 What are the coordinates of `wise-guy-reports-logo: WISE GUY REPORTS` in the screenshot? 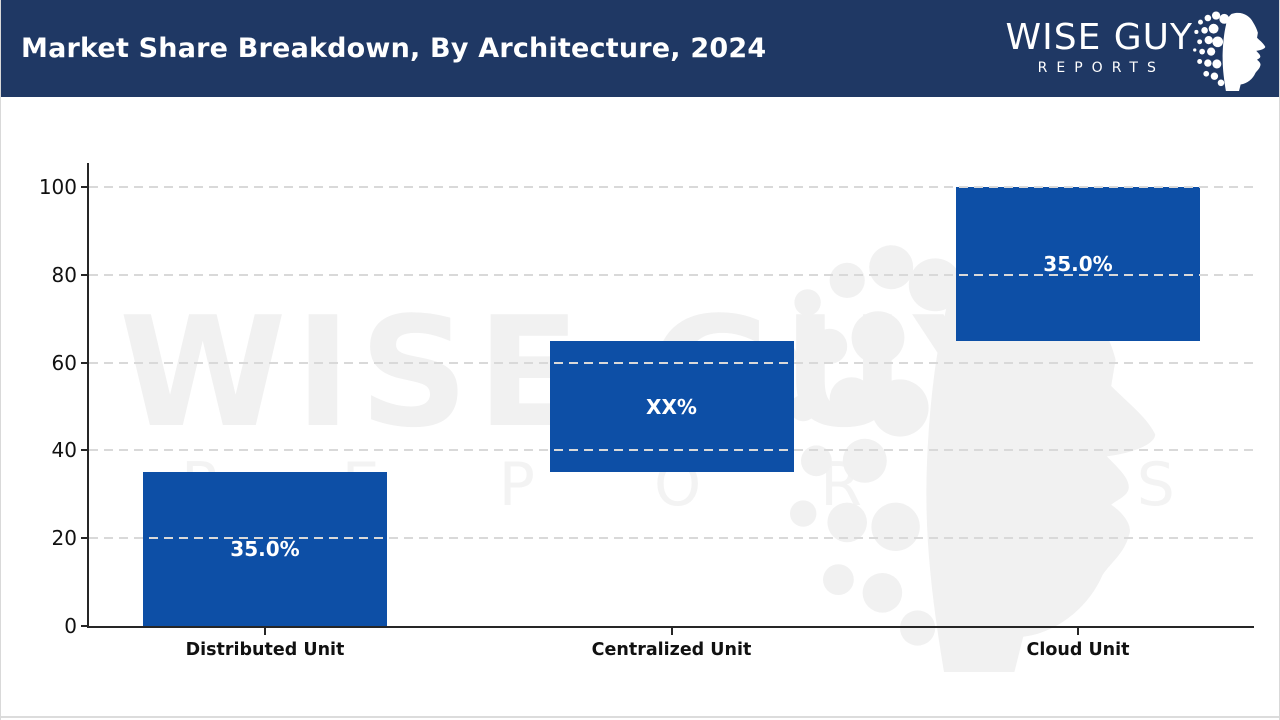 It's located at (1138, 49).